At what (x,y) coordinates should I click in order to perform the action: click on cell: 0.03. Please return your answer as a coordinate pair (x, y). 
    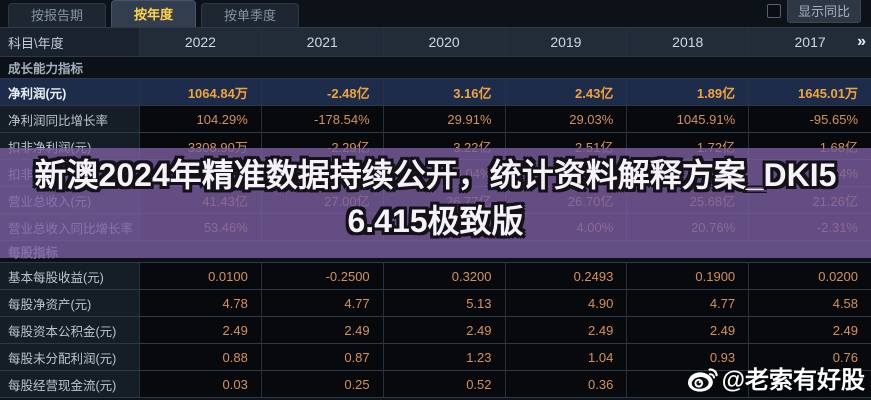
    Looking at the image, I should click on (201, 384).